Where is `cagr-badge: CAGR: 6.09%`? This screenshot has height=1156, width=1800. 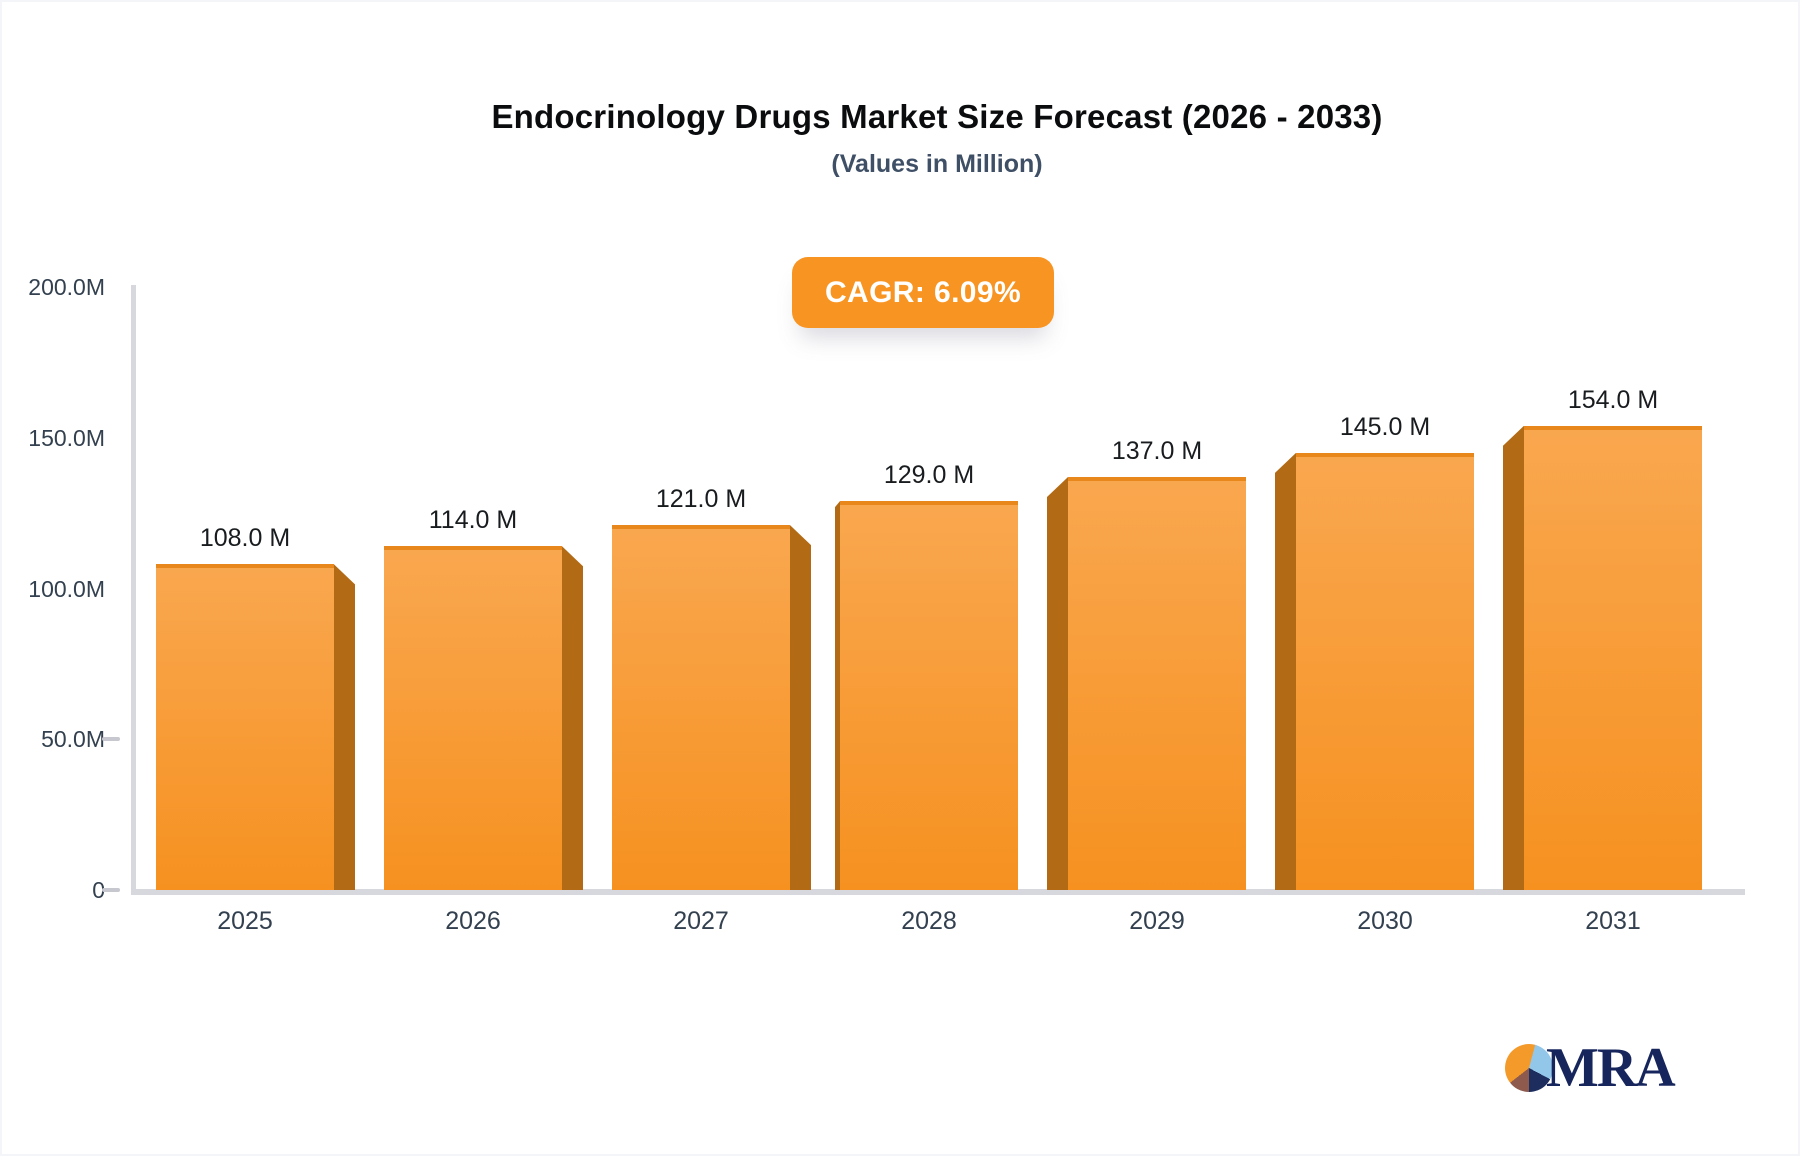 cagr-badge: CAGR: 6.09% is located at coordinates (923, 292).